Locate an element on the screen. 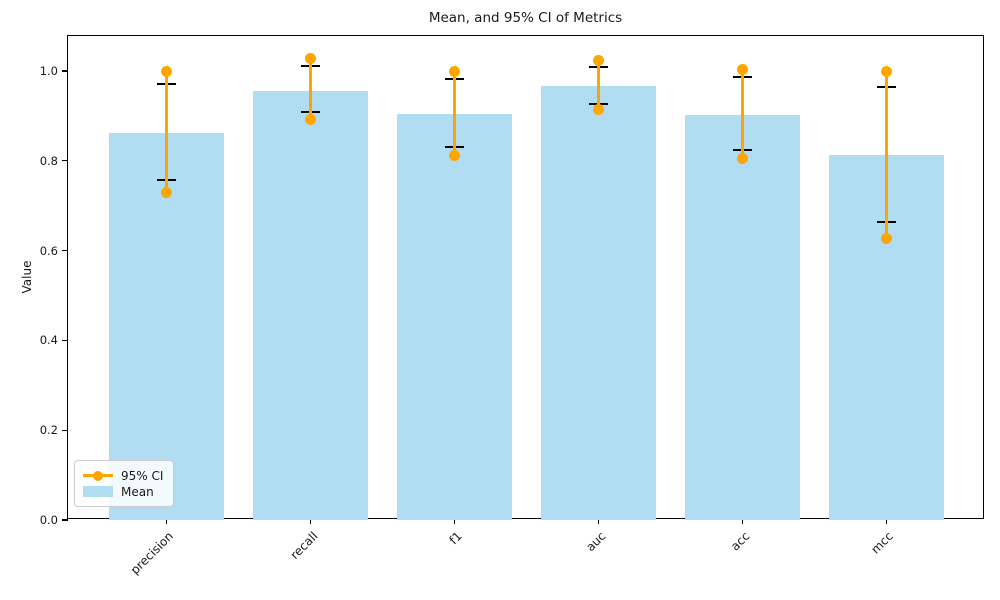 The width and height of the screenshot is (1000, 600). y-axis-tick-label: 0.8 is located at coordinates (48, 160).